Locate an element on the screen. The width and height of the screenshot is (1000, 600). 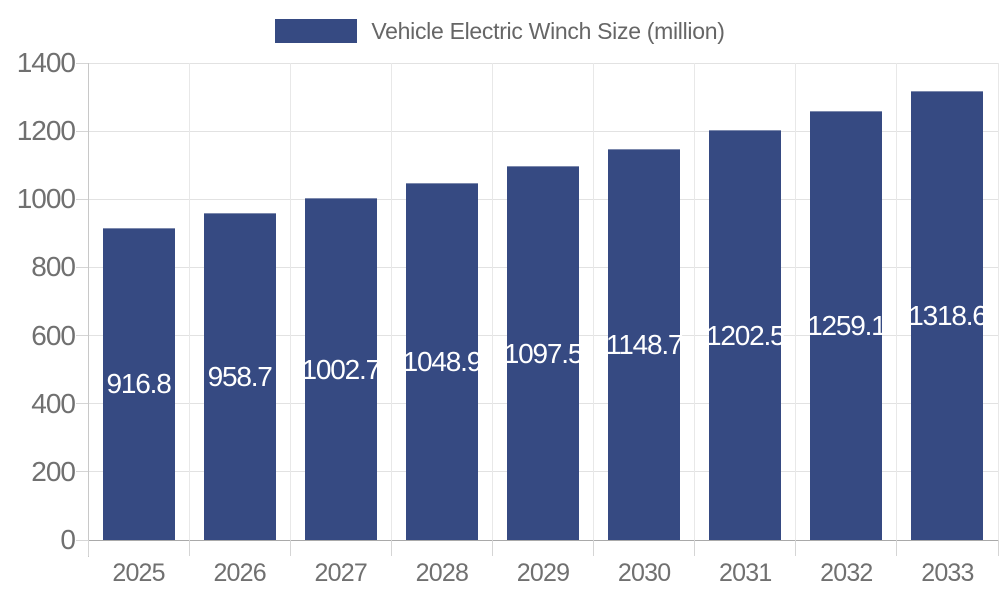
x-axis-tick-label: 2030 is located at coordinates (644, 573).